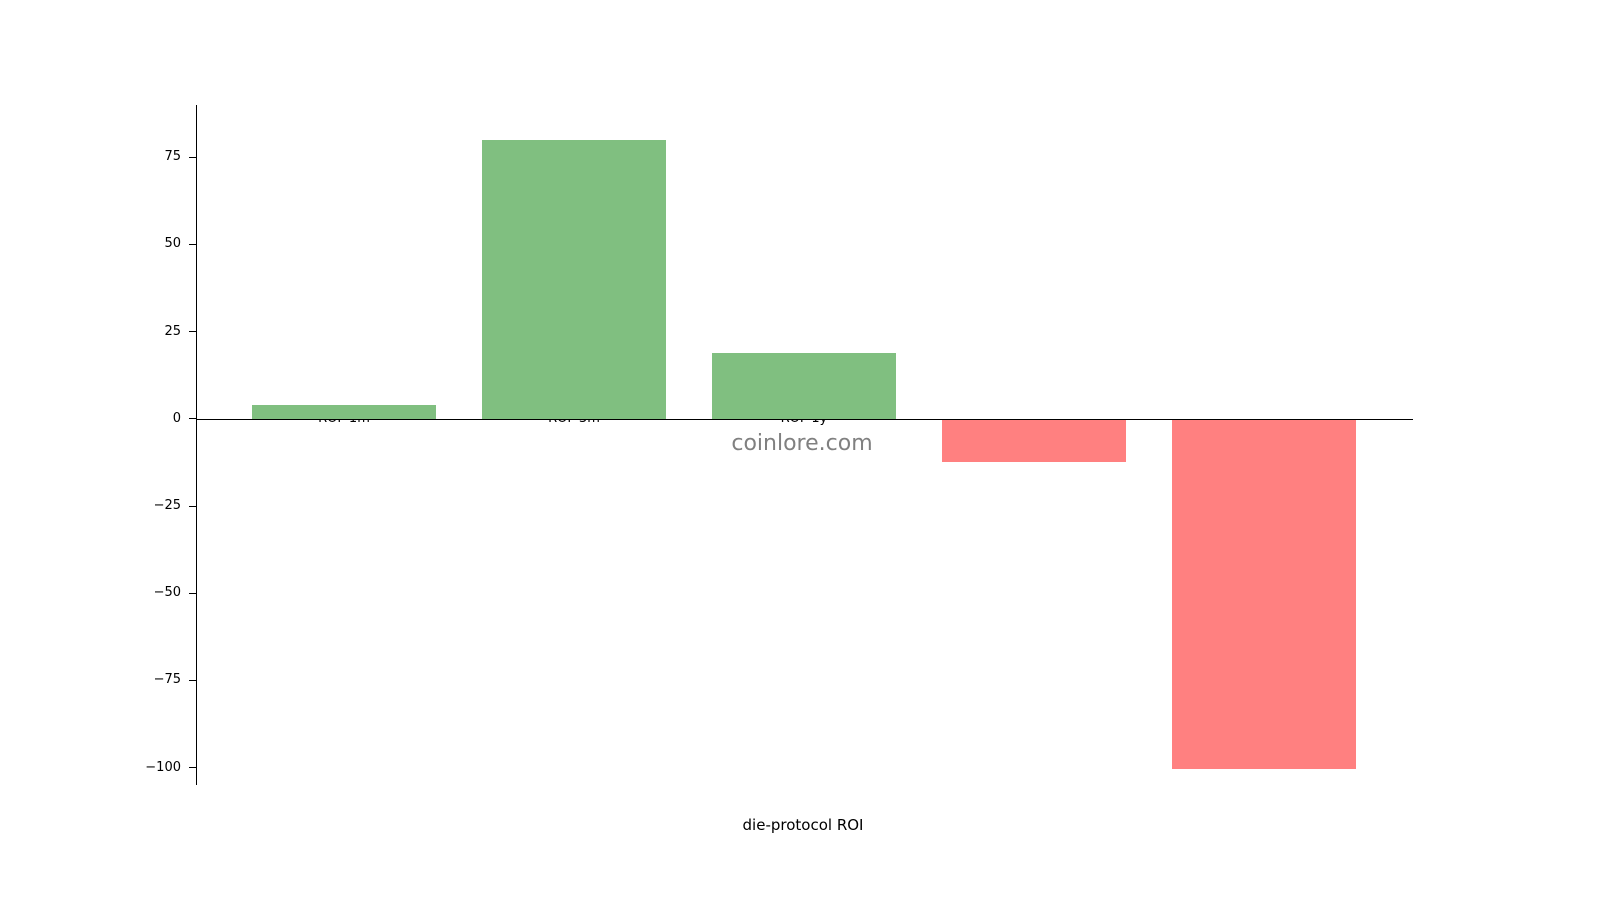 The image size is (1600, 900). What do you see at coordinates (172, 244) in the screenshot?
I see `y-tick-label: 50` at bounding box center [172, 244].